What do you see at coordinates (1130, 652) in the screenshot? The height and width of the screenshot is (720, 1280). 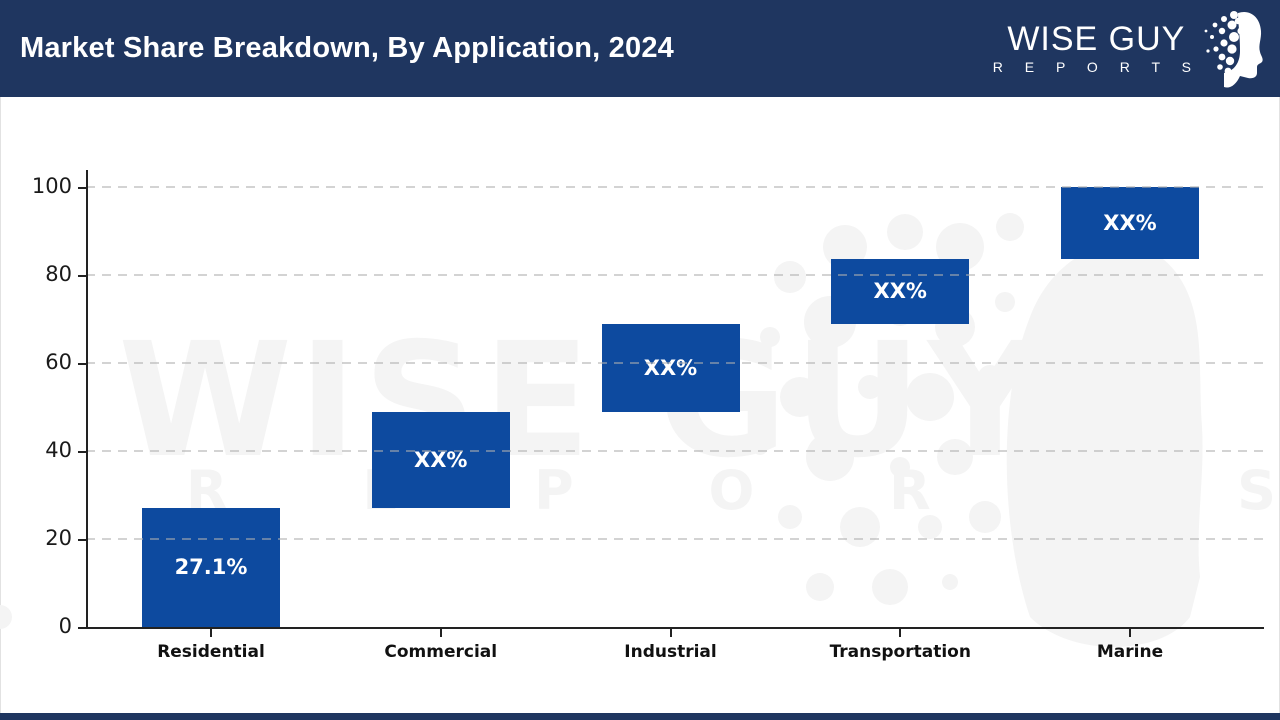 I see `category-label-marine: Marine` at bounding box center [1130, 652].